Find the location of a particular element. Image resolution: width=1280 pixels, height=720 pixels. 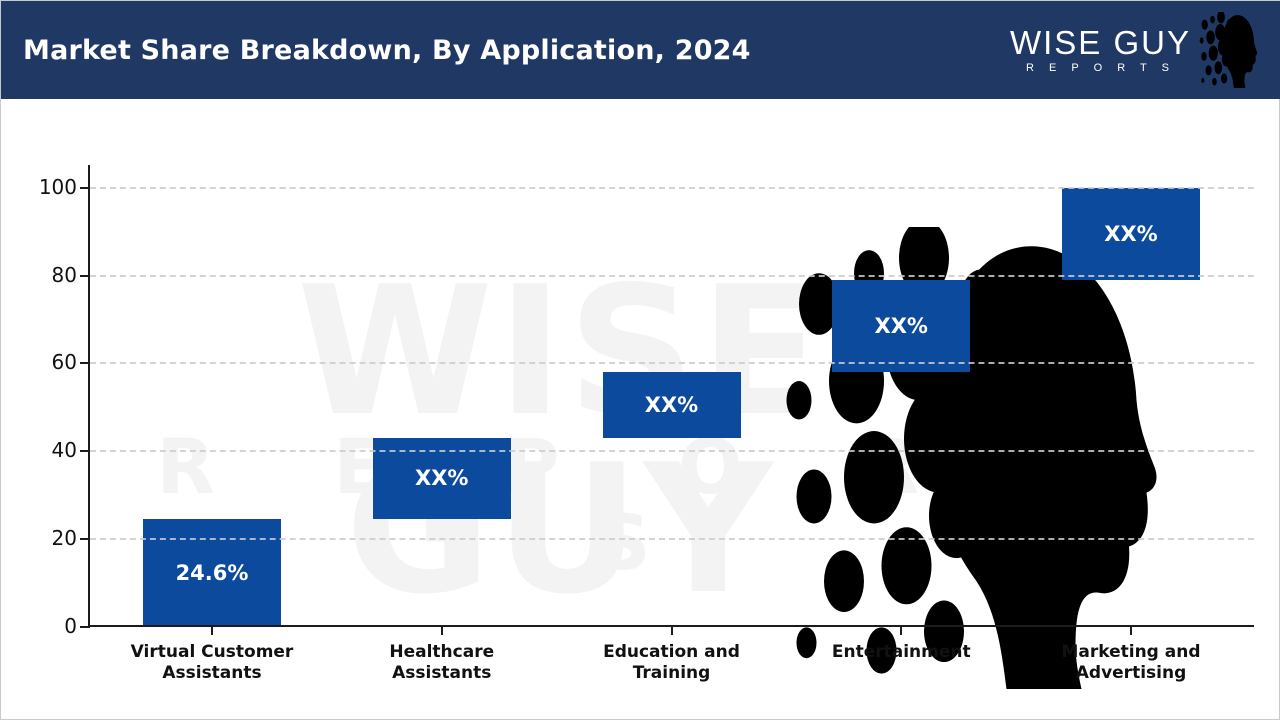

watermark-subtitle: R E P O R T S is located at coordinates (561, 504).